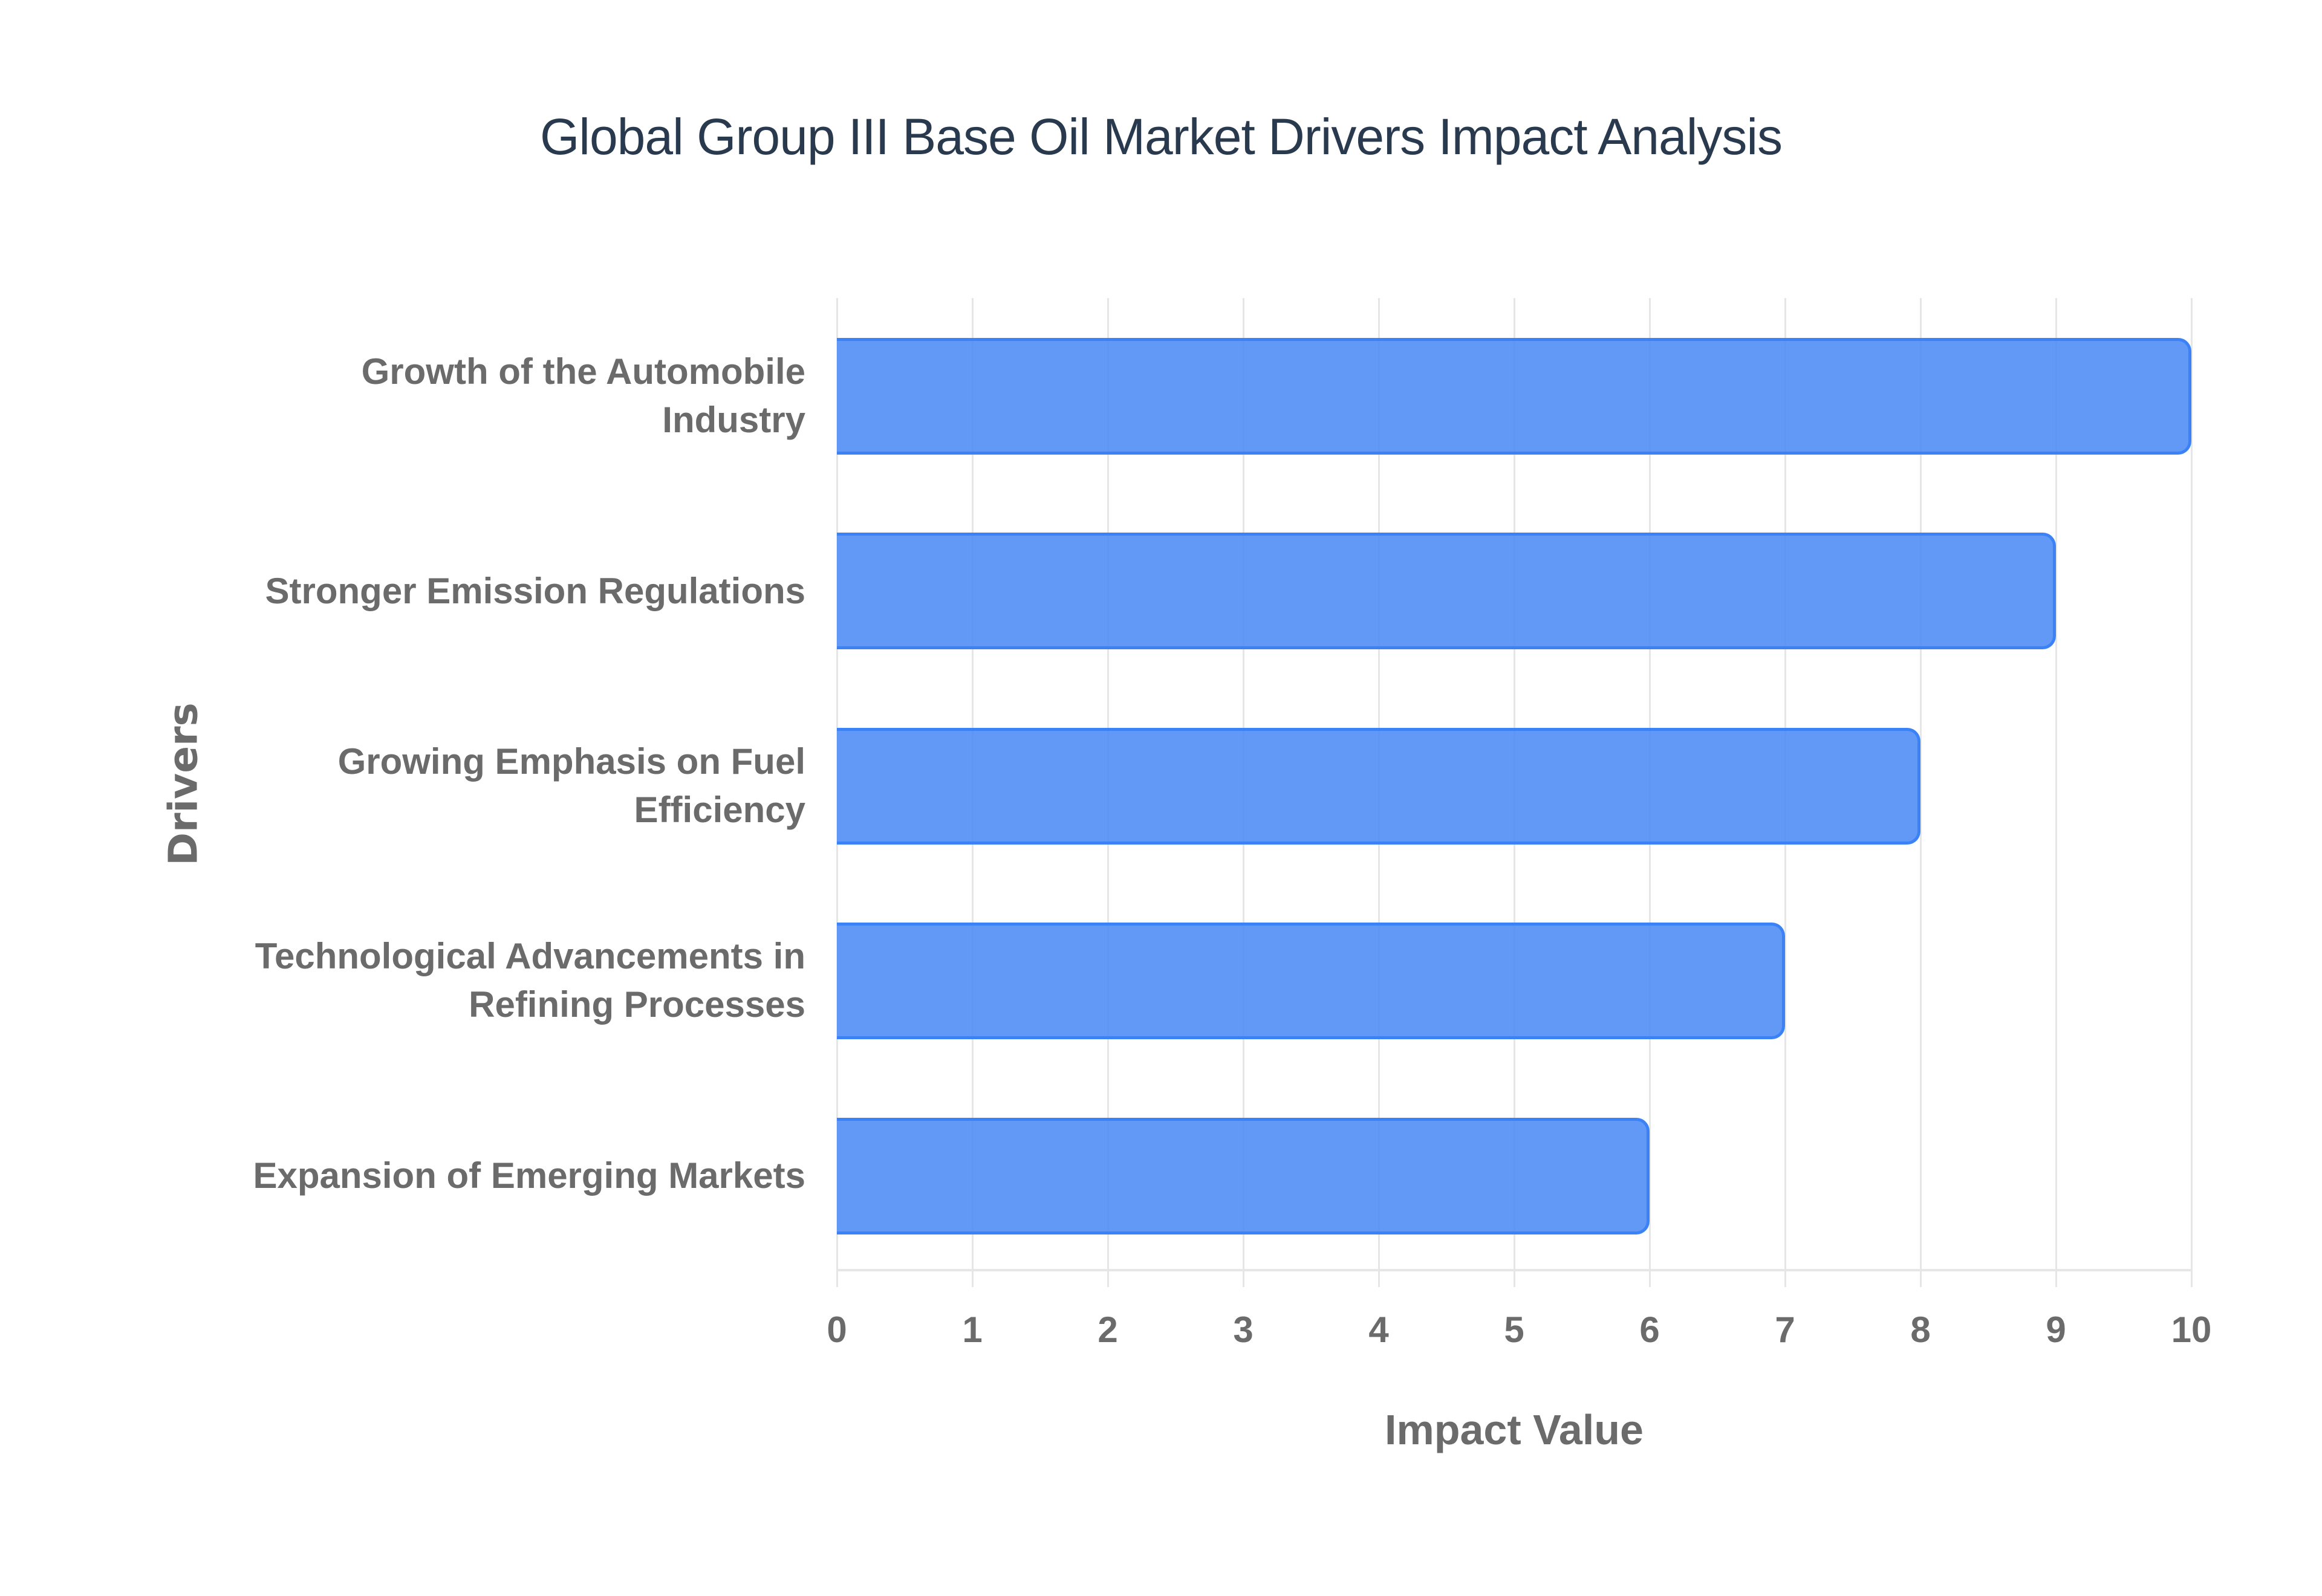 Image resolution: width=2322 pixels, height=1596 pixels. What do you see at coordinates (637, 1004) in the screenshot?
I see `y-tick-line: Refining Processes` at bounding box center [637, 1004].